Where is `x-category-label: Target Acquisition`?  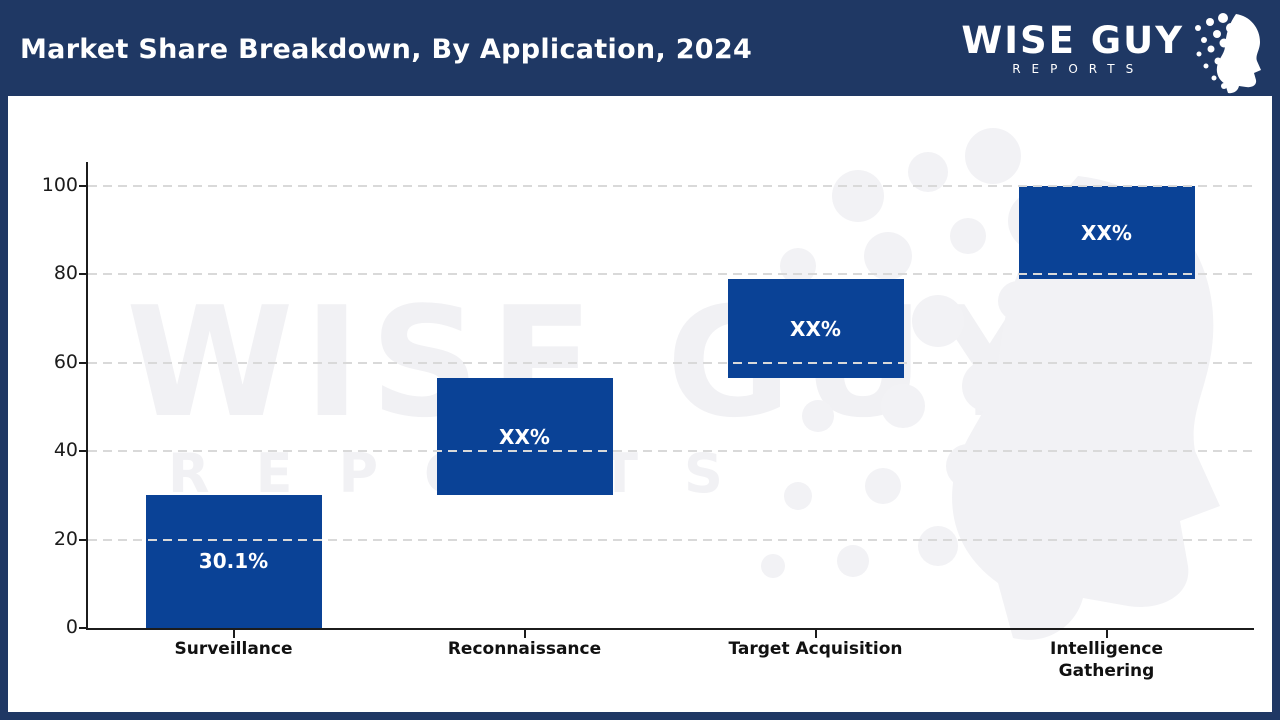 x-category-label: Target Acquisition is located at coordinates (815, 649).